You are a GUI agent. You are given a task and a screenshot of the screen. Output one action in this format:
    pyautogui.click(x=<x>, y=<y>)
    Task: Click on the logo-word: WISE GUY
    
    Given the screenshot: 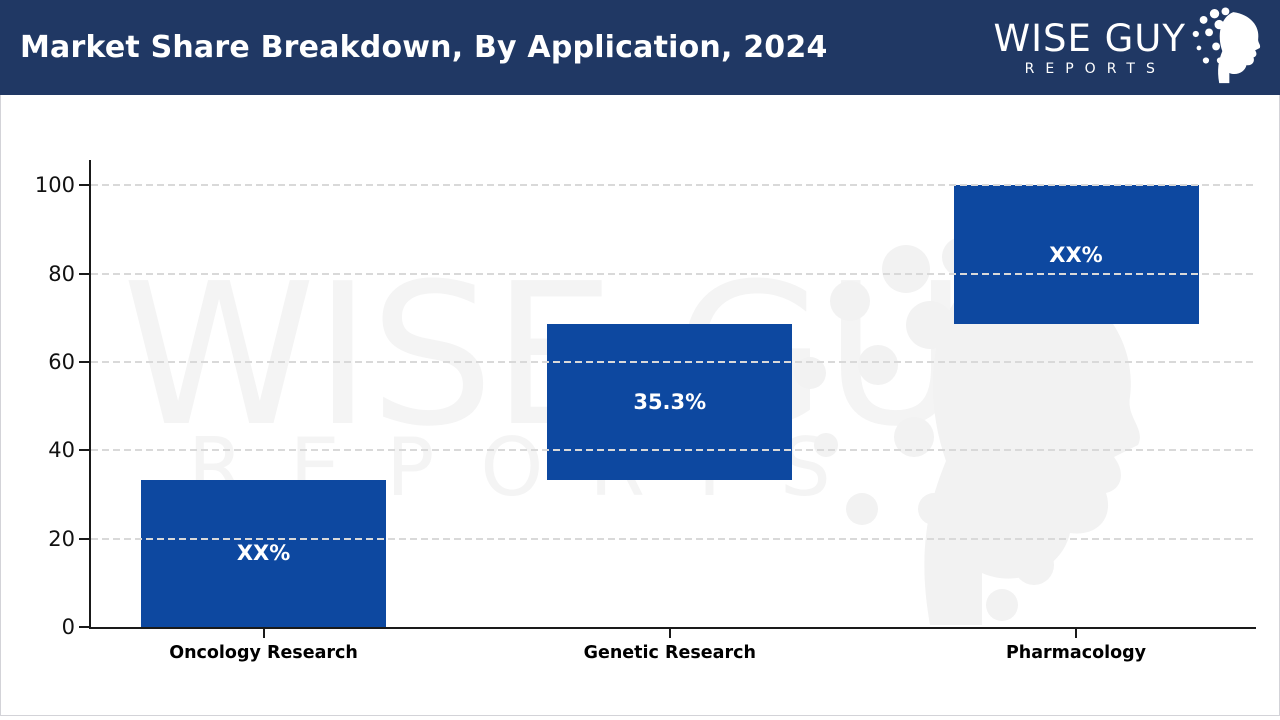 What is the action you would take?
    pyautogui.click(x=1089, y=38)
    